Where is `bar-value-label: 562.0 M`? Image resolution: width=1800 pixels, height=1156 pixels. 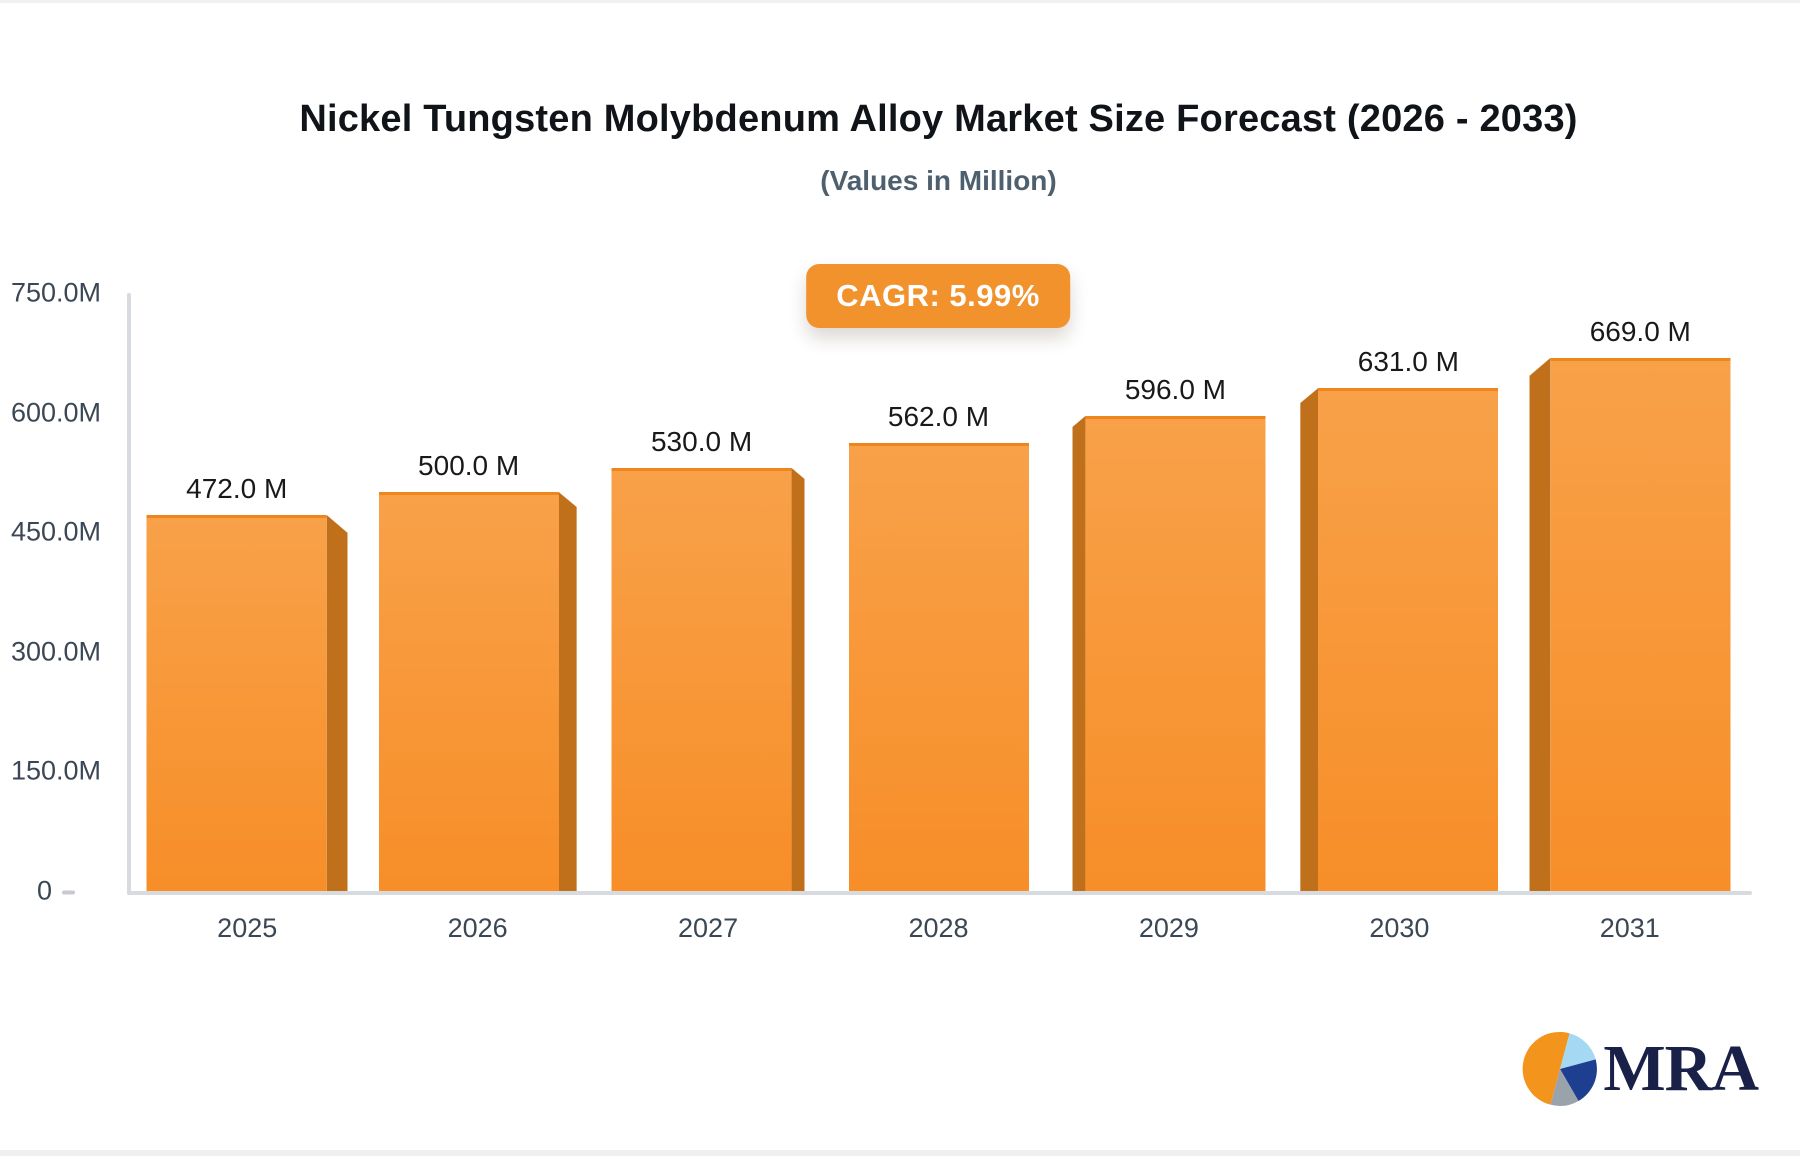
bar-value-label: 562.0 M is located at coordinates (938, 416).